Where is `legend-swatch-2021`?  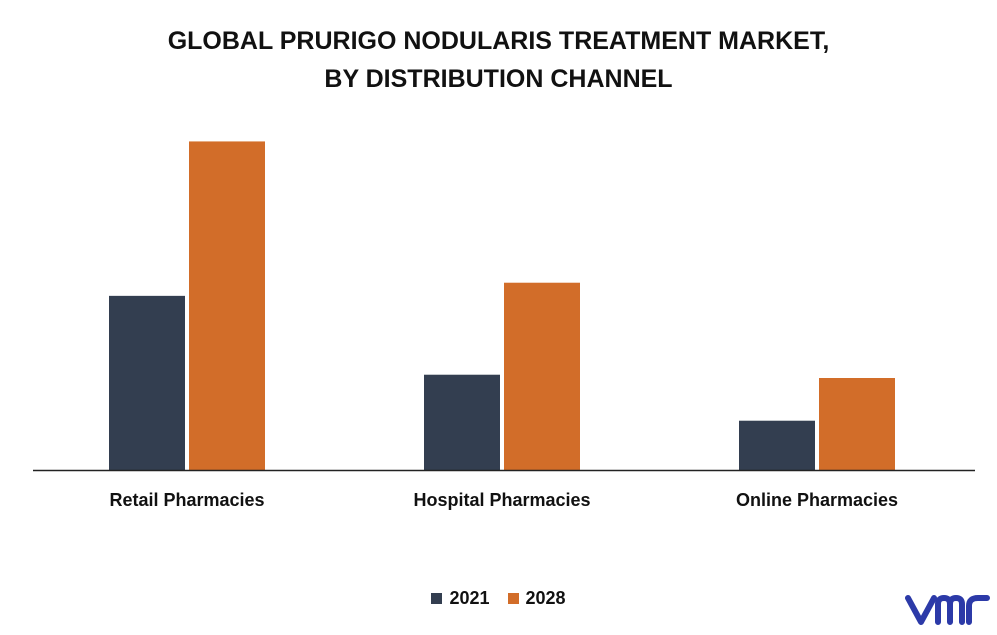
legend-swatch-2021 is located at coordinates (437, 598).